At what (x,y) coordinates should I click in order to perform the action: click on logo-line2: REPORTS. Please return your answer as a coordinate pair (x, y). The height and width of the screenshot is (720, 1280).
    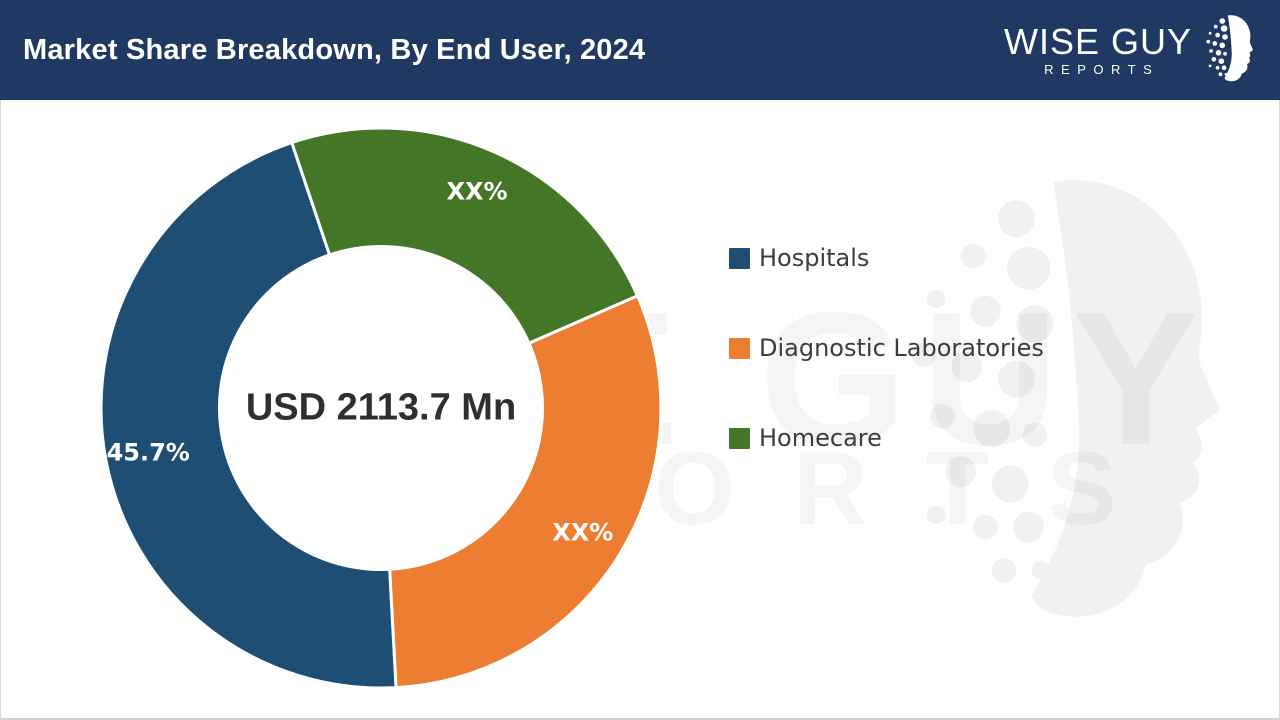
    Looking at the image, I should click on (1102, 70).